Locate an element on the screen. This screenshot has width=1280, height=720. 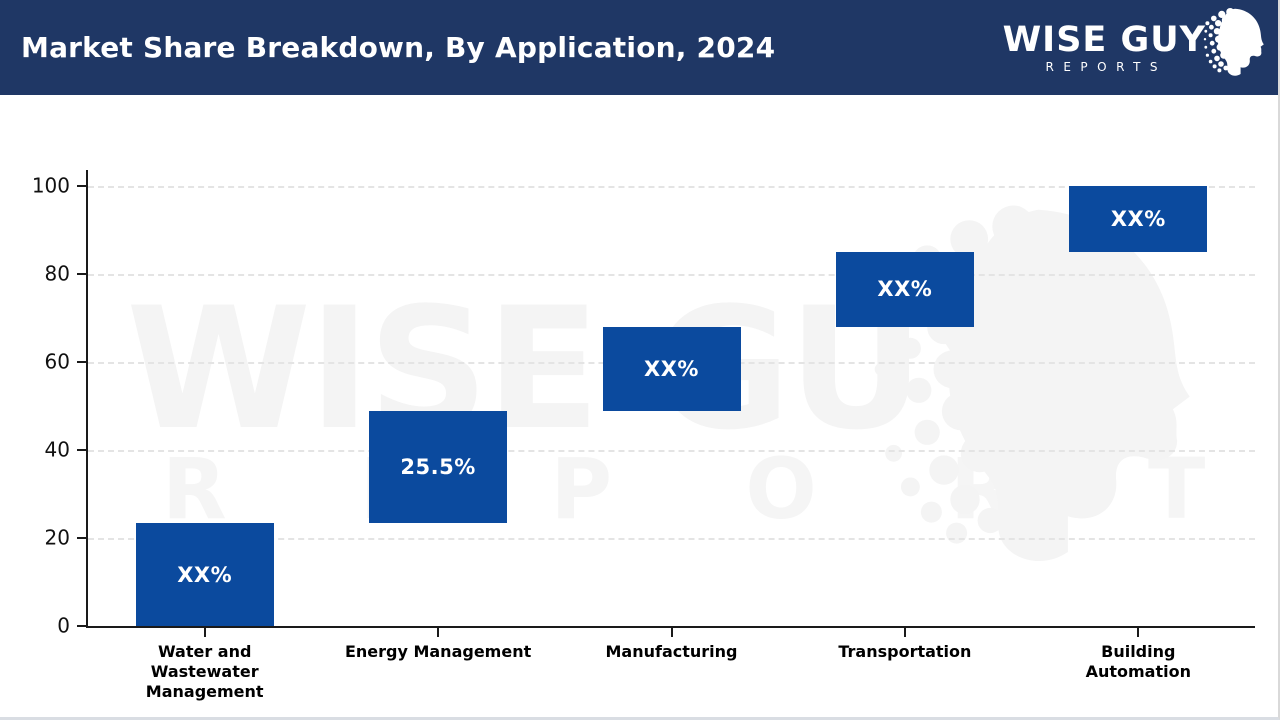
bar-1: 25.5% is located at coordinates (438, 467).